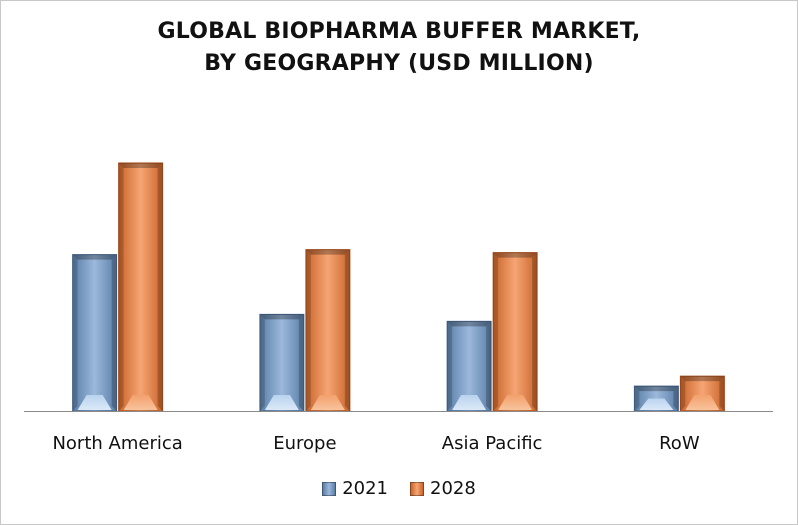  Describe the element at coordinates (656, 398) in the screenshot. I see `bar-2021-row` at that location.